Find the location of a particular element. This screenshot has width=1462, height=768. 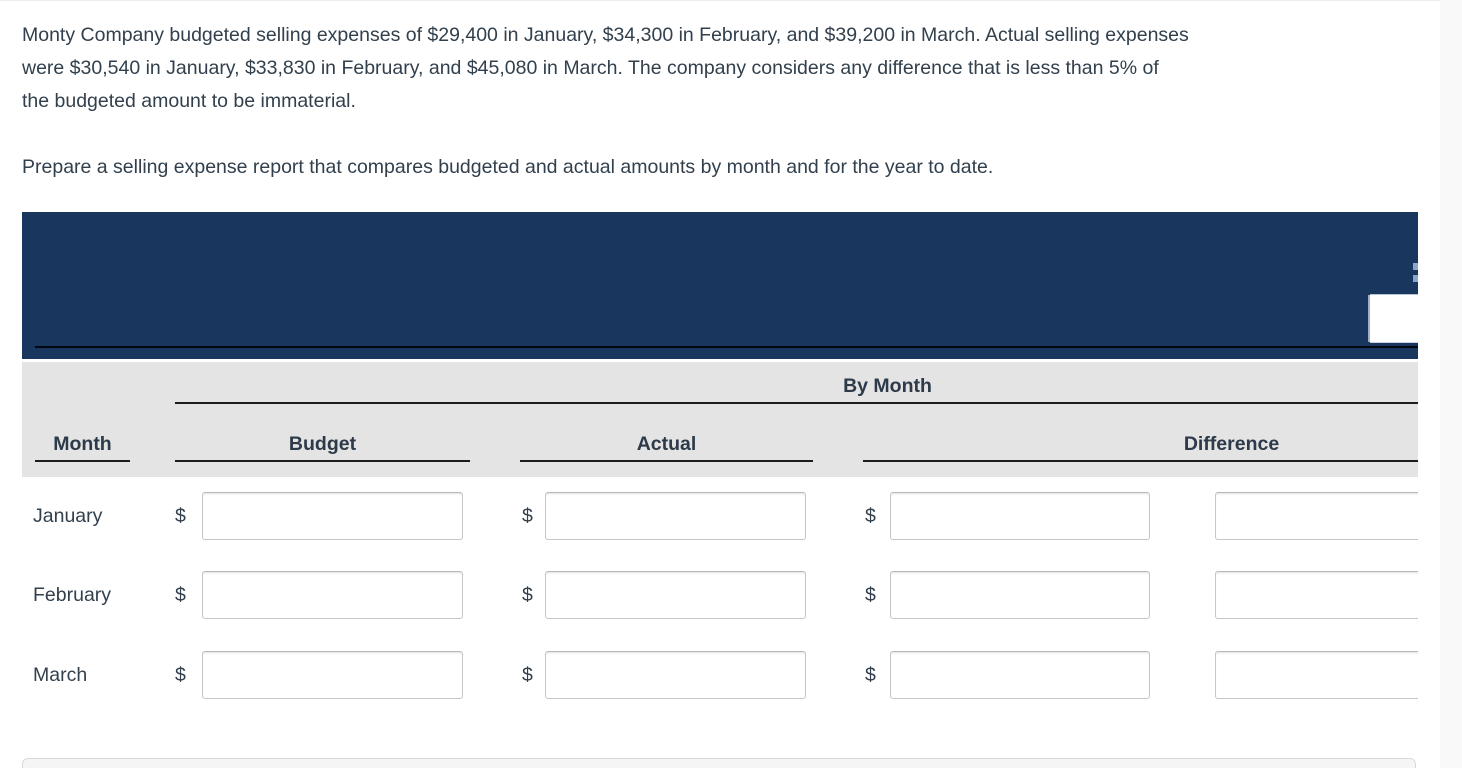

table-row: March $ $ $ is located at coordinates (720, 675).